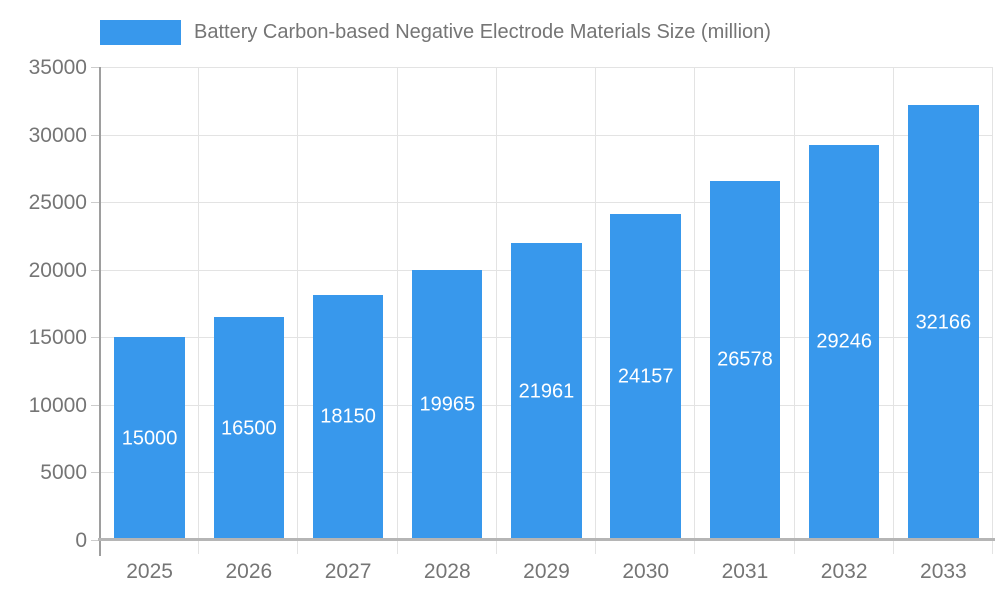 The height and width of the screenshot is (600, 1000). I want to click on x-axis-line, so click(546, 539).